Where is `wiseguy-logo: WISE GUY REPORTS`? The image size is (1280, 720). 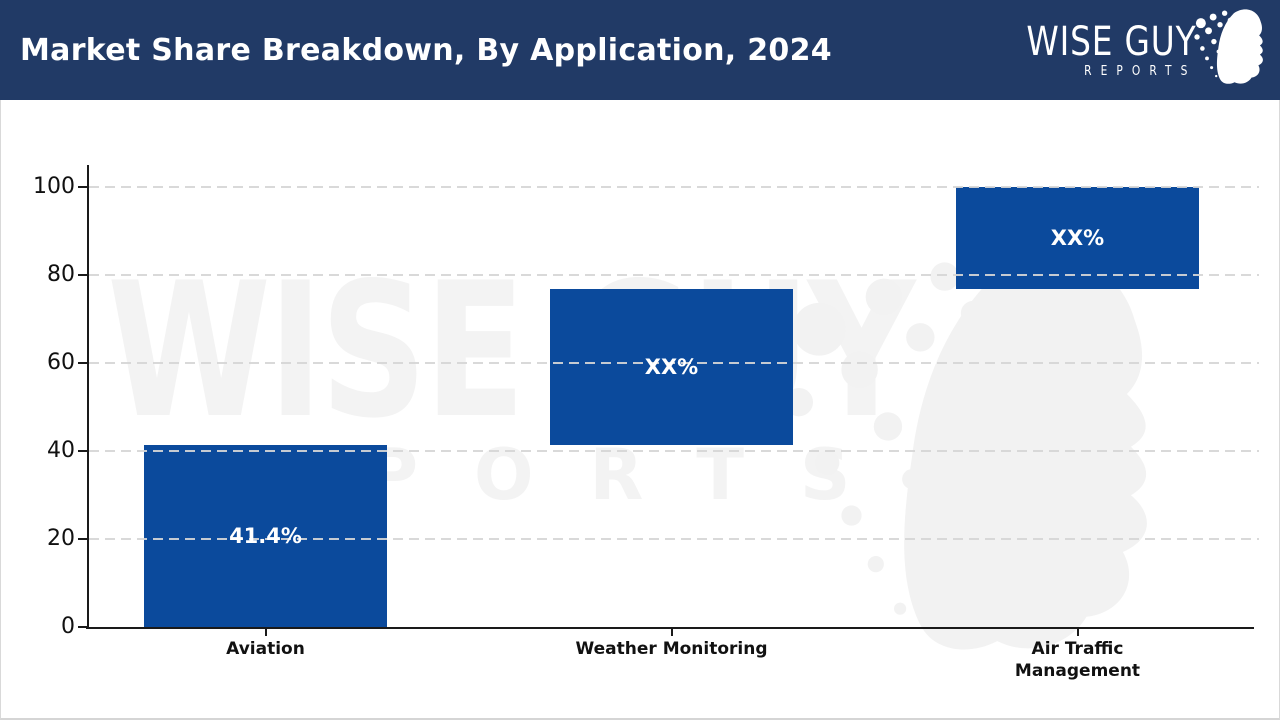 wiseguy-logo: WISE GUY REPORTS is located at coordinates (1129, 50).